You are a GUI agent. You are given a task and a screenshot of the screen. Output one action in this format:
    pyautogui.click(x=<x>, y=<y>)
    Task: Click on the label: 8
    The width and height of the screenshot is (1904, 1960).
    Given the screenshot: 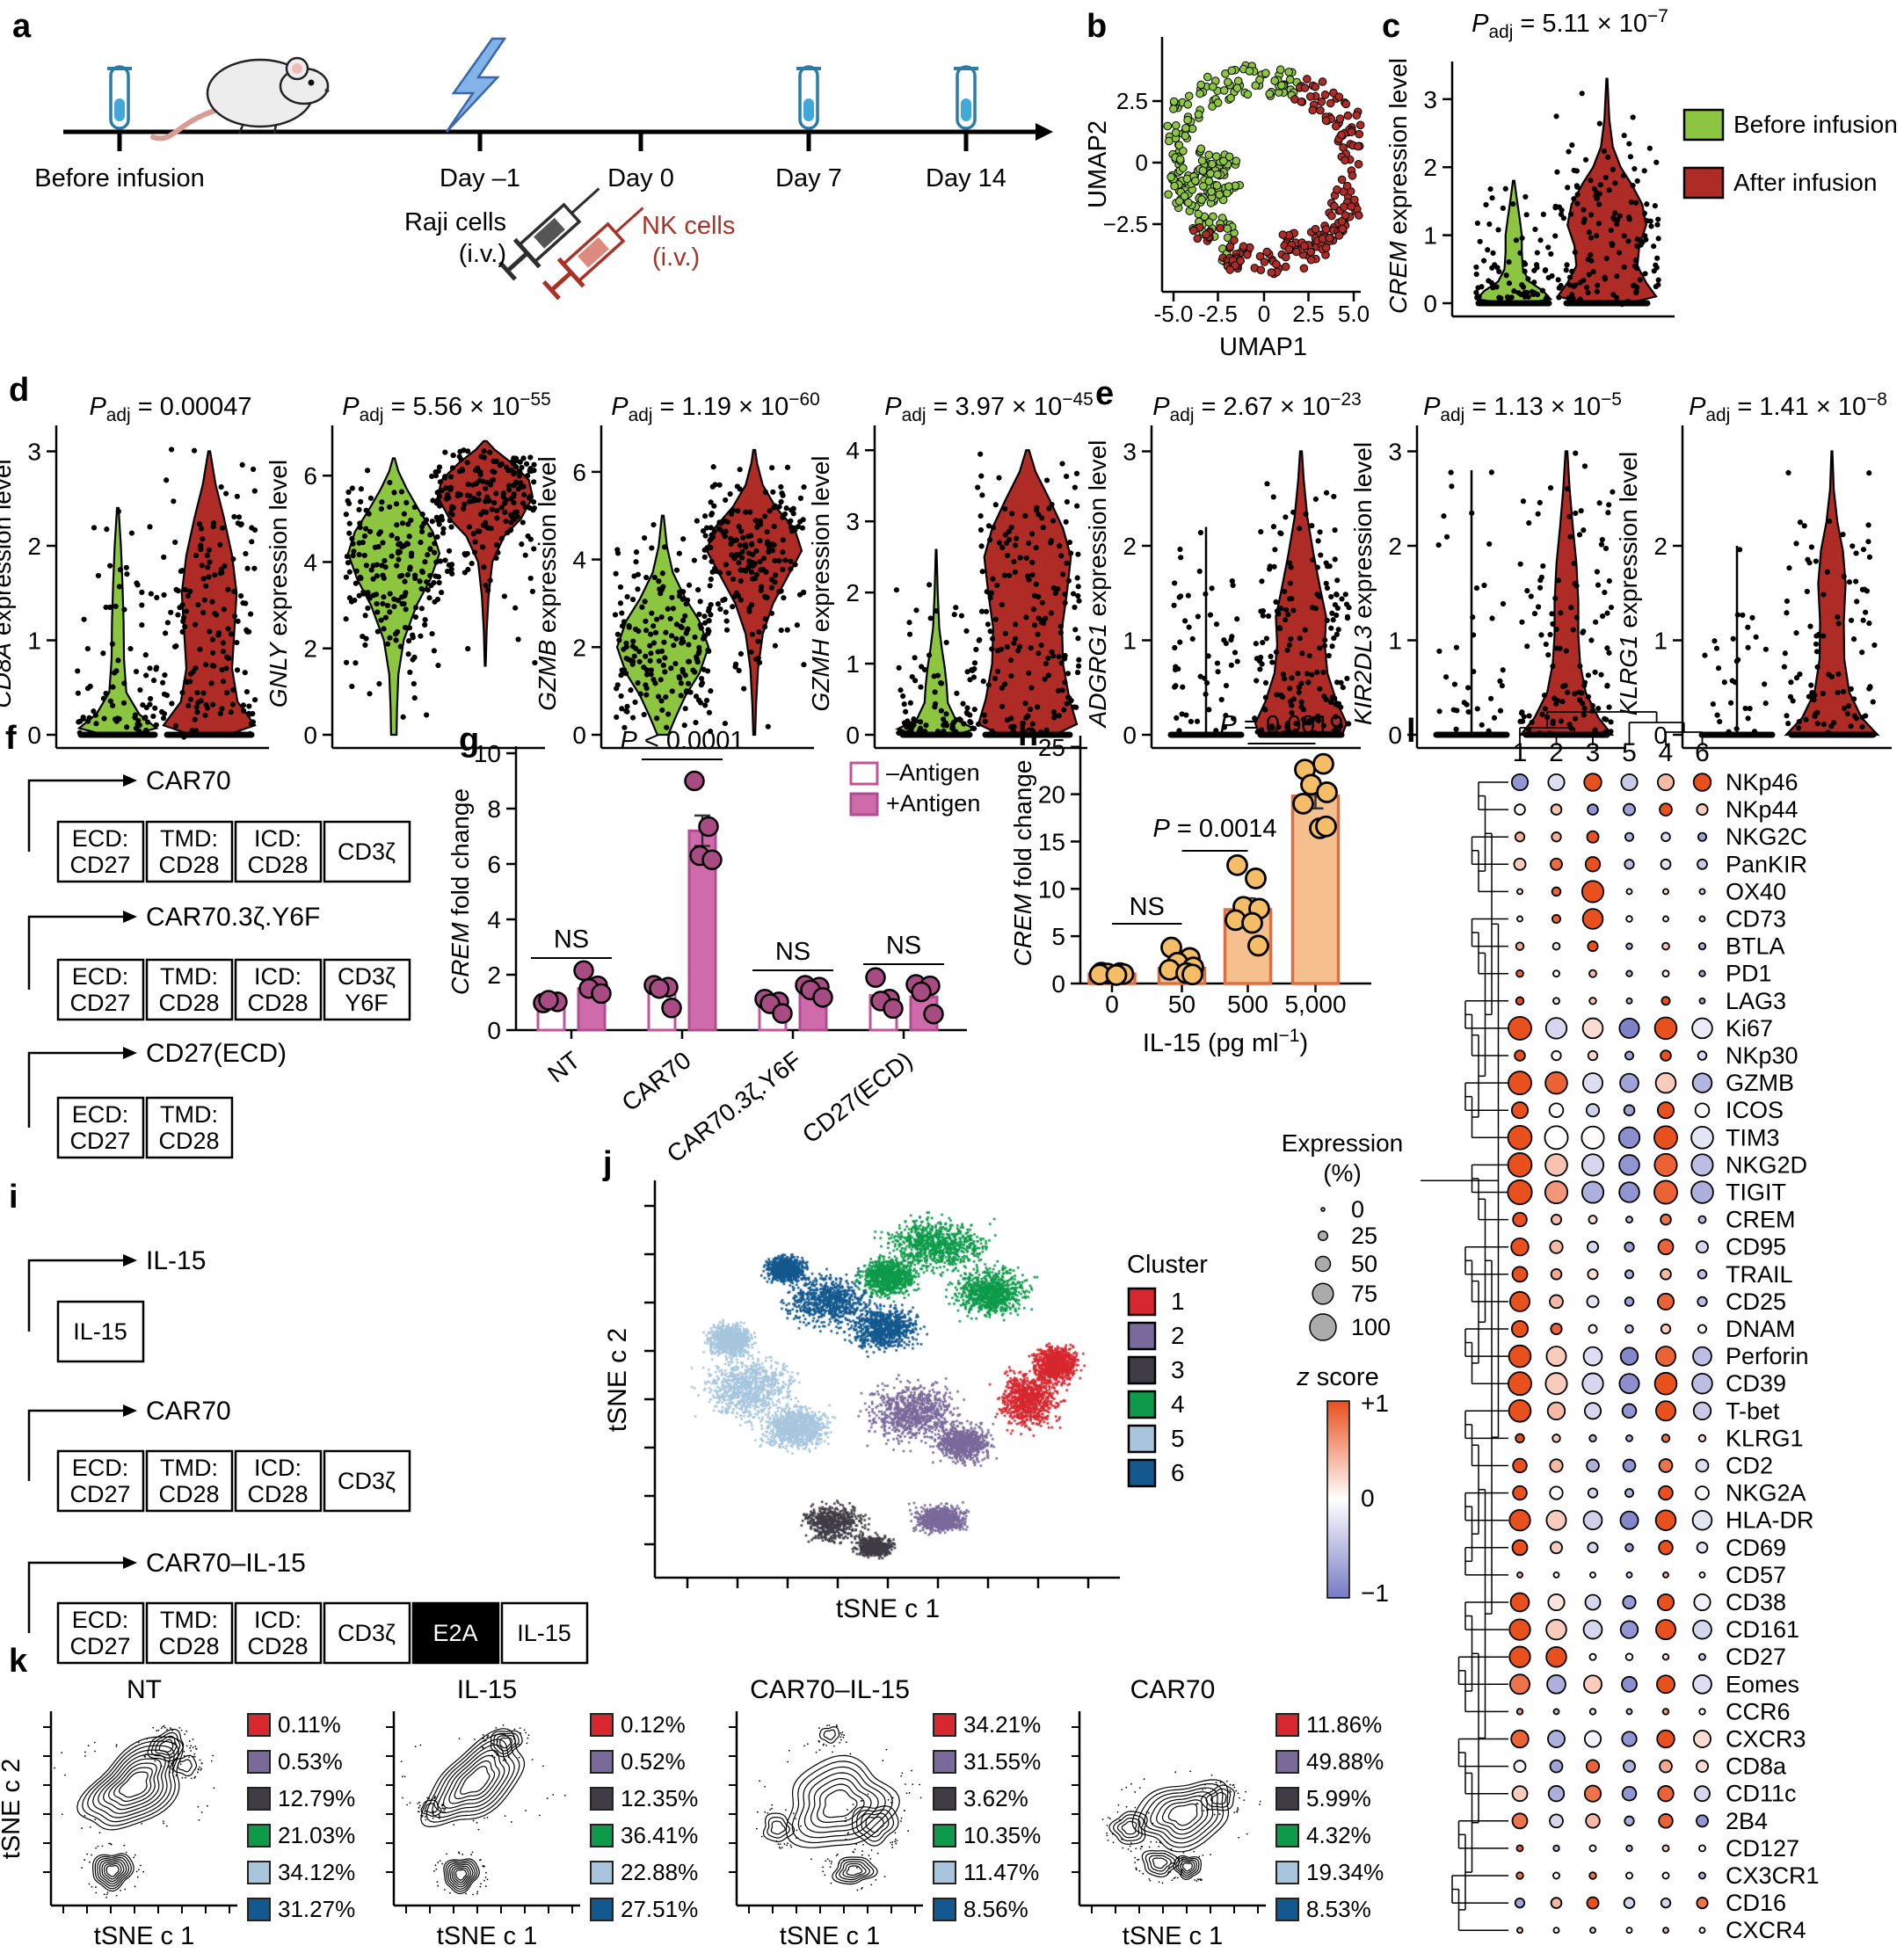 What is the action you would take?
    pyautogui.click(x=494, y=809)
    